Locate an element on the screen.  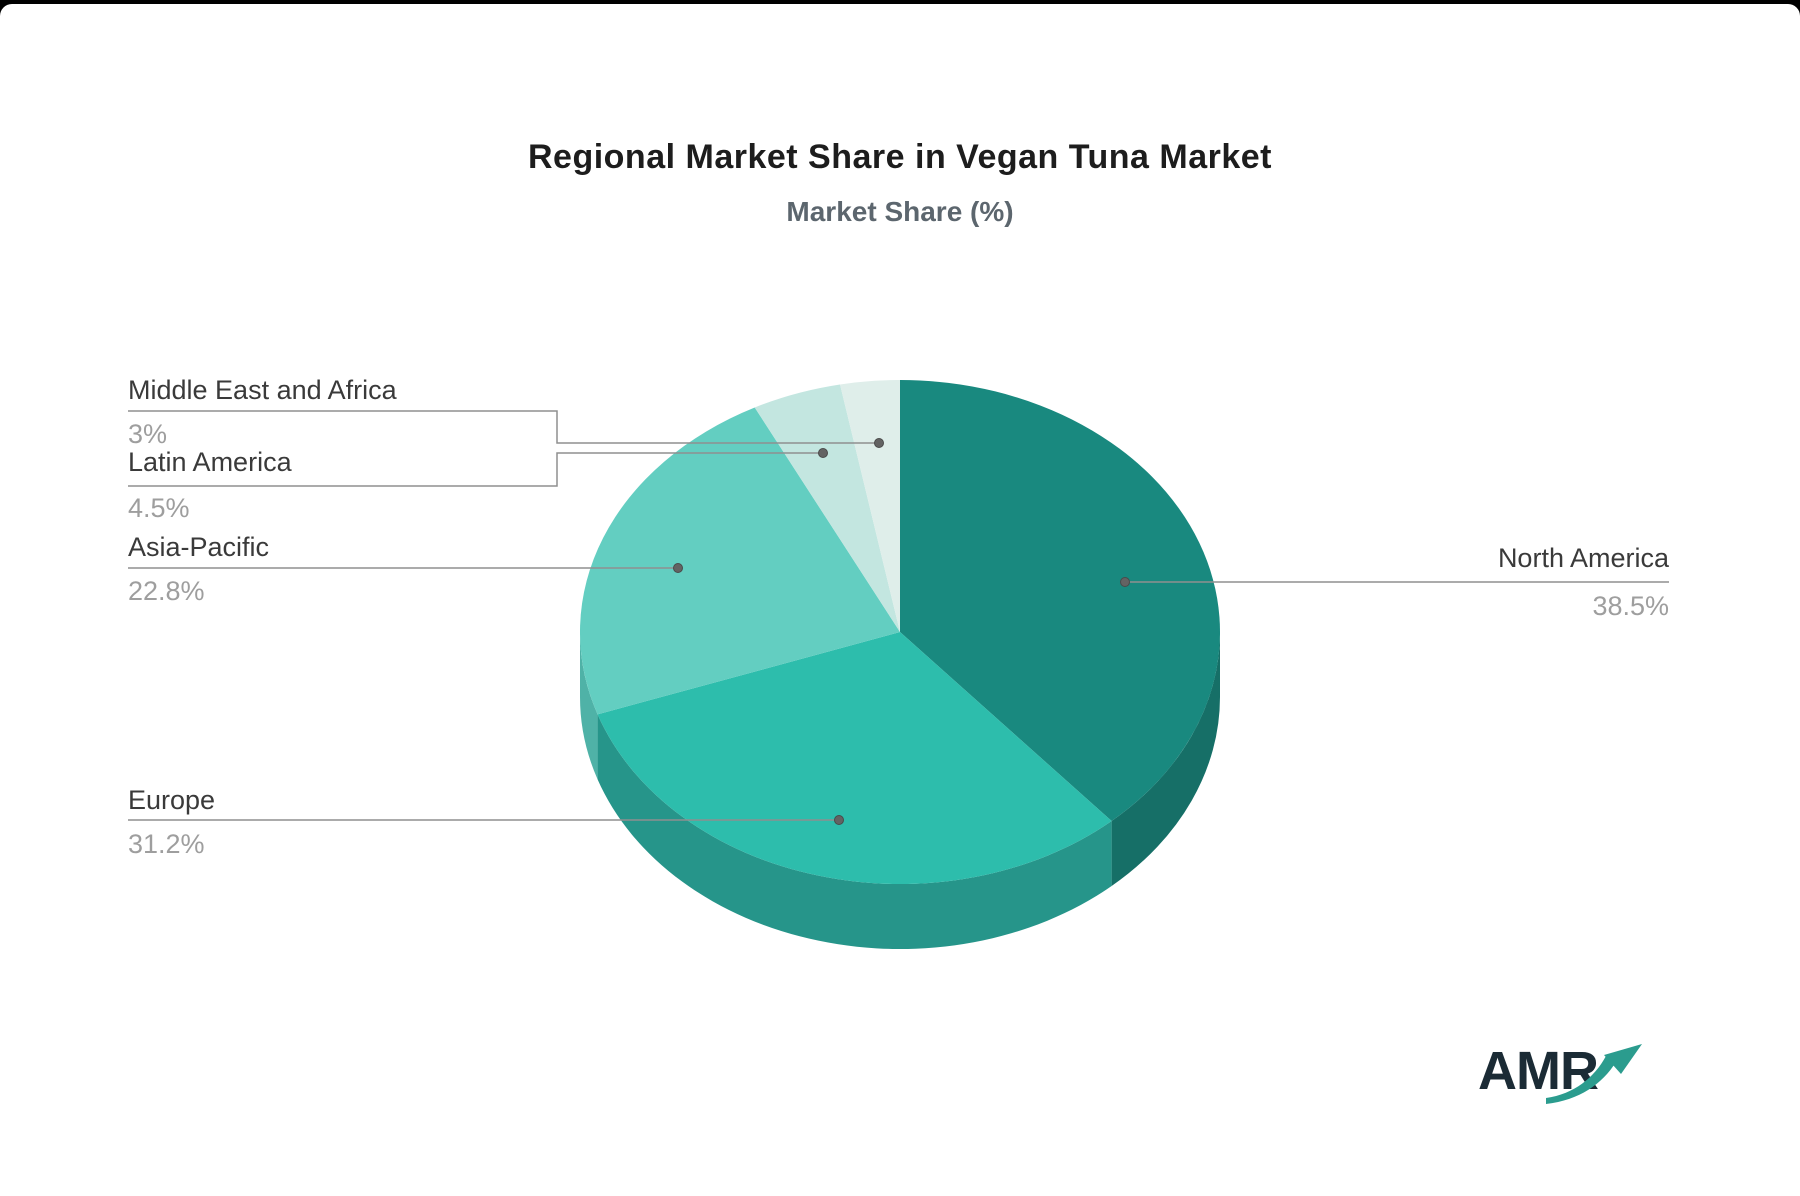
leader-dot-north-america is located at coordinates (1125, 582).